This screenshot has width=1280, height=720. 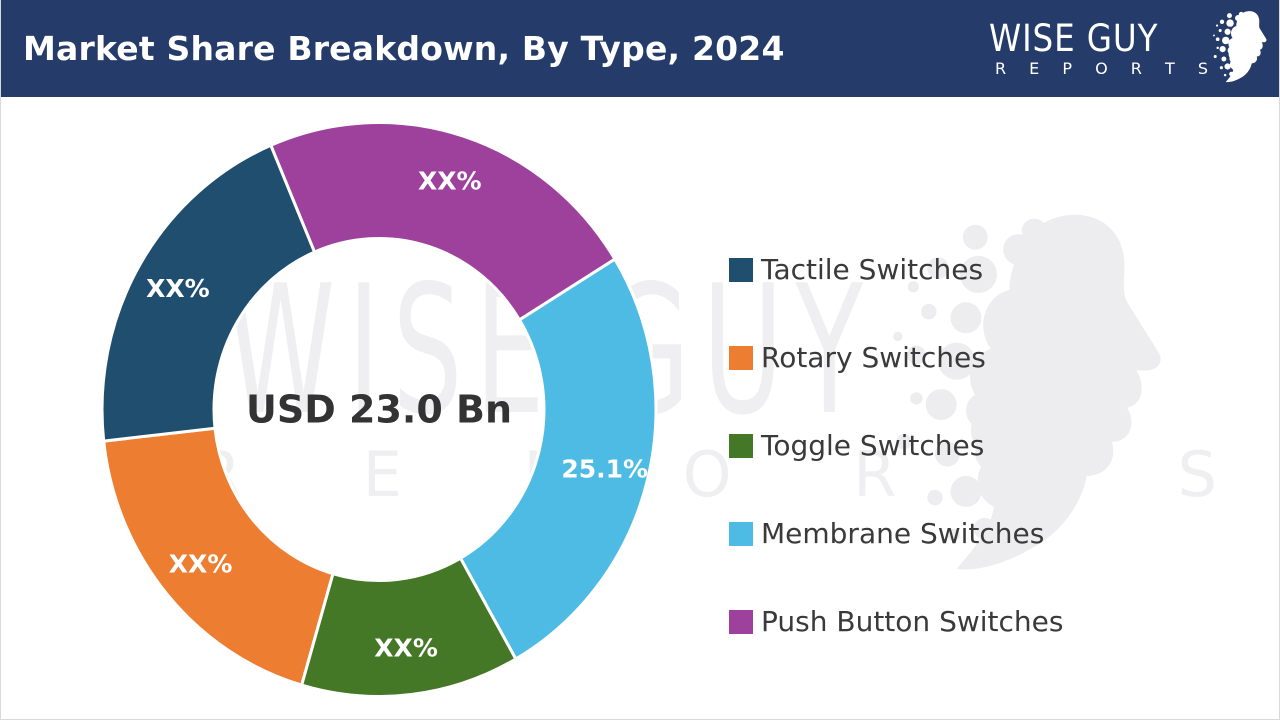 What do you see at coordinates (741, 534) in the screenshot?
I see `legend-swatch-membrane-switches` at bounding box center [741, 534].